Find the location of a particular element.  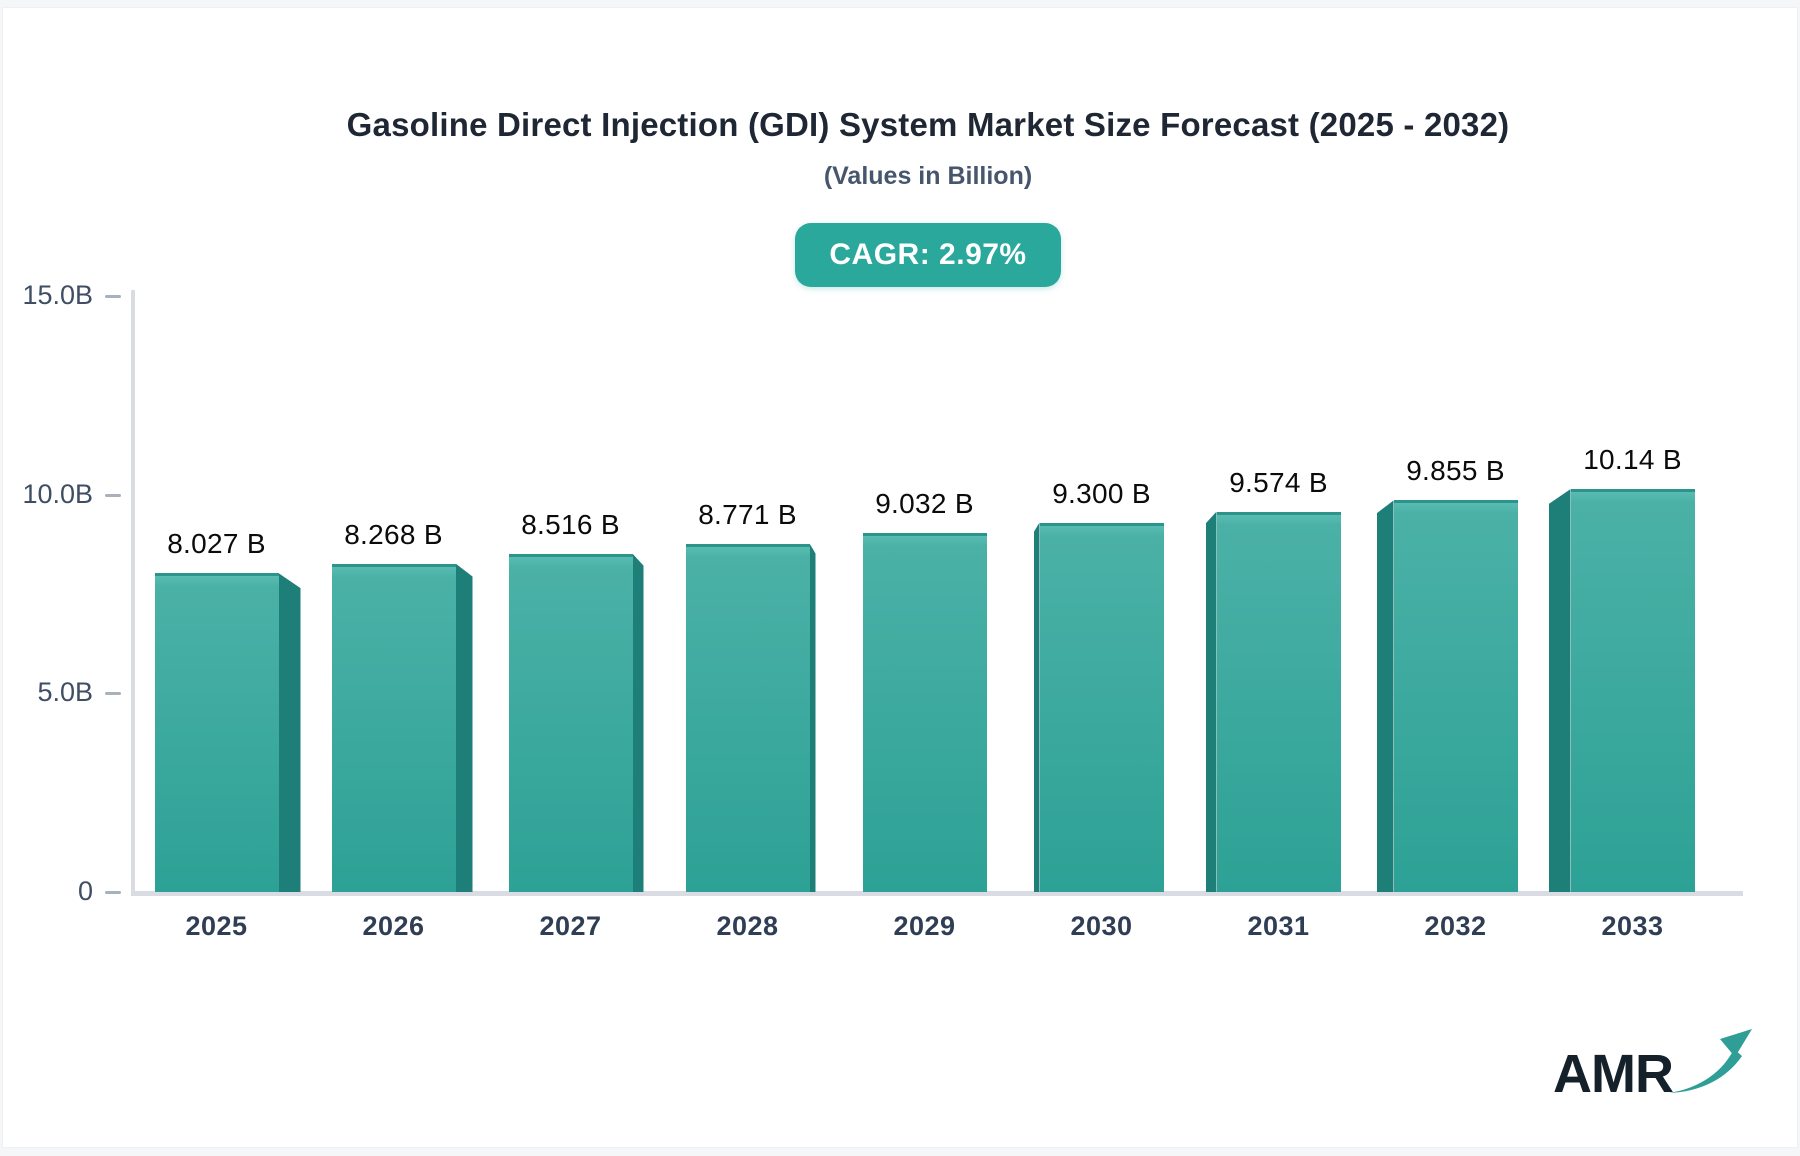

bar-value-label: 8.771 B is located at coordinates (747, 514).